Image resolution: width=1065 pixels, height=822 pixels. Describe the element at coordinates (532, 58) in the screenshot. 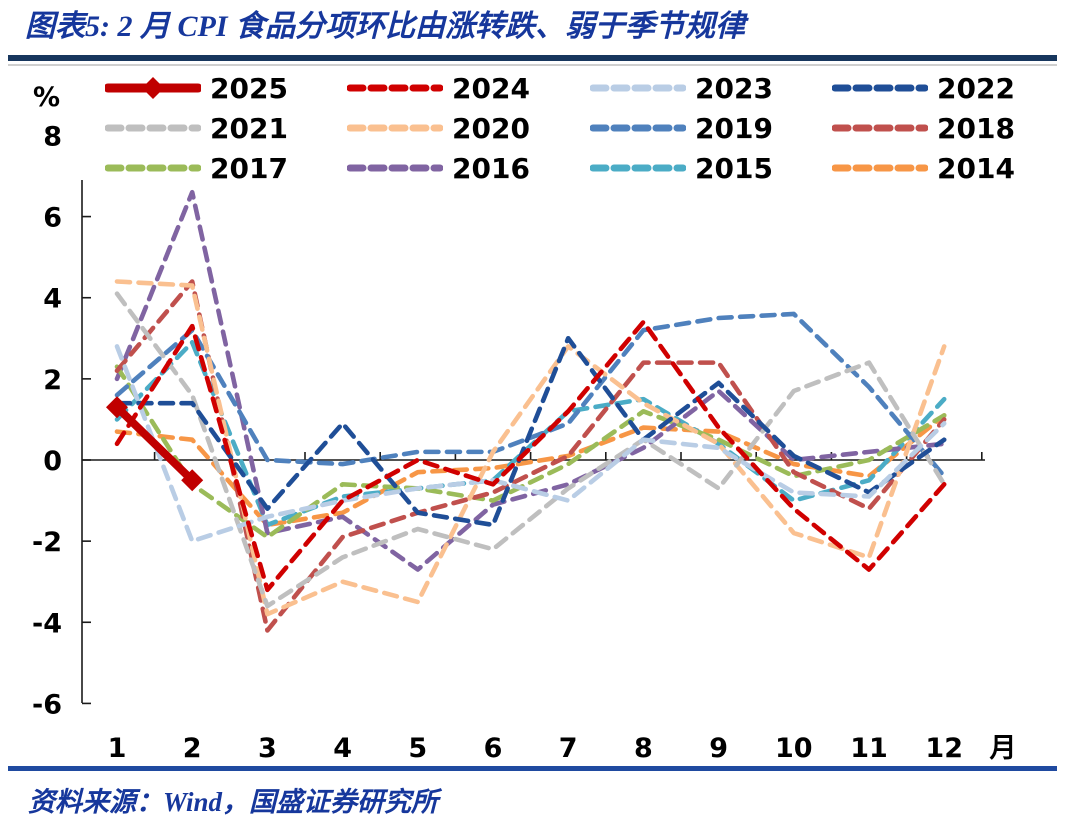

I see `title-underline-rule` at that location.